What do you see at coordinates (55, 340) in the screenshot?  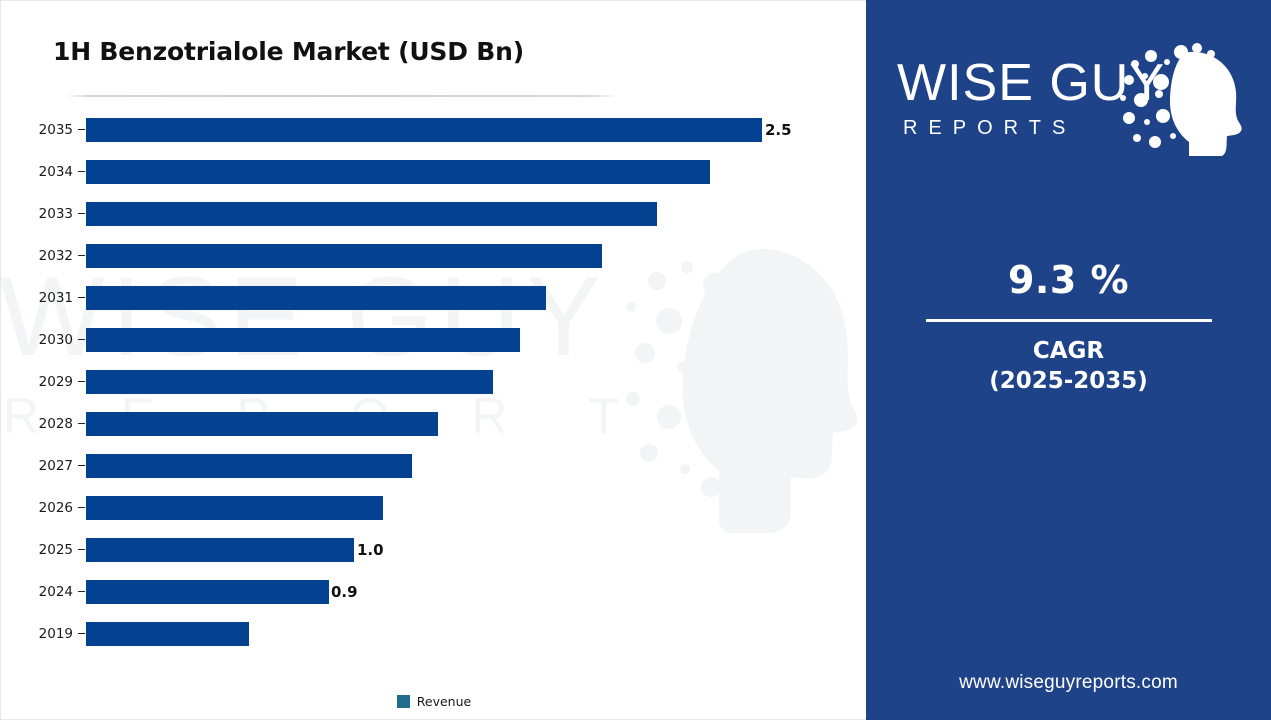 I see `y-axis-label-2030: 2030` at bounding box center [55, 340].